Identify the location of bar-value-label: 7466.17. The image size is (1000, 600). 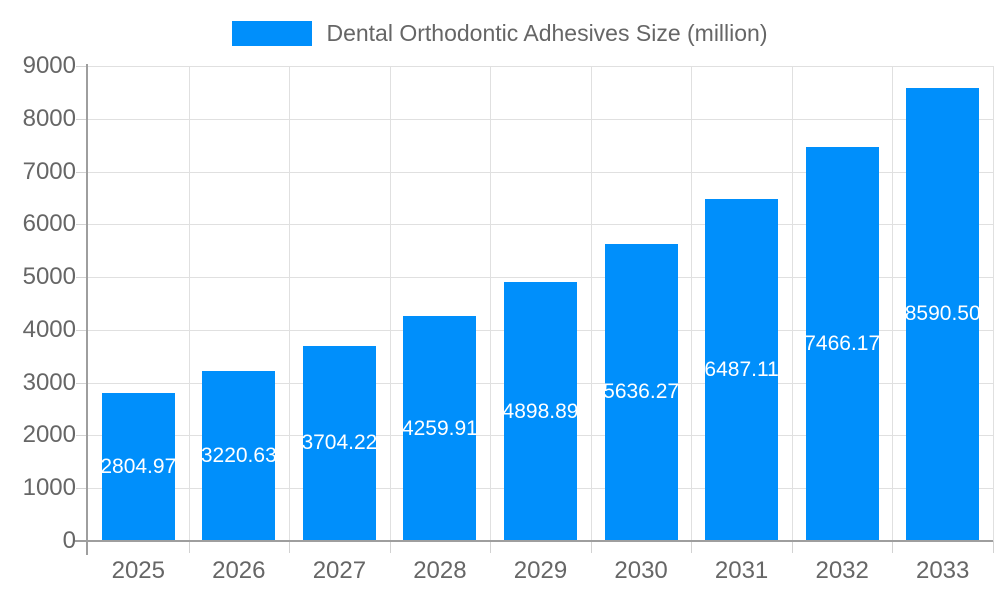
(842, 343).